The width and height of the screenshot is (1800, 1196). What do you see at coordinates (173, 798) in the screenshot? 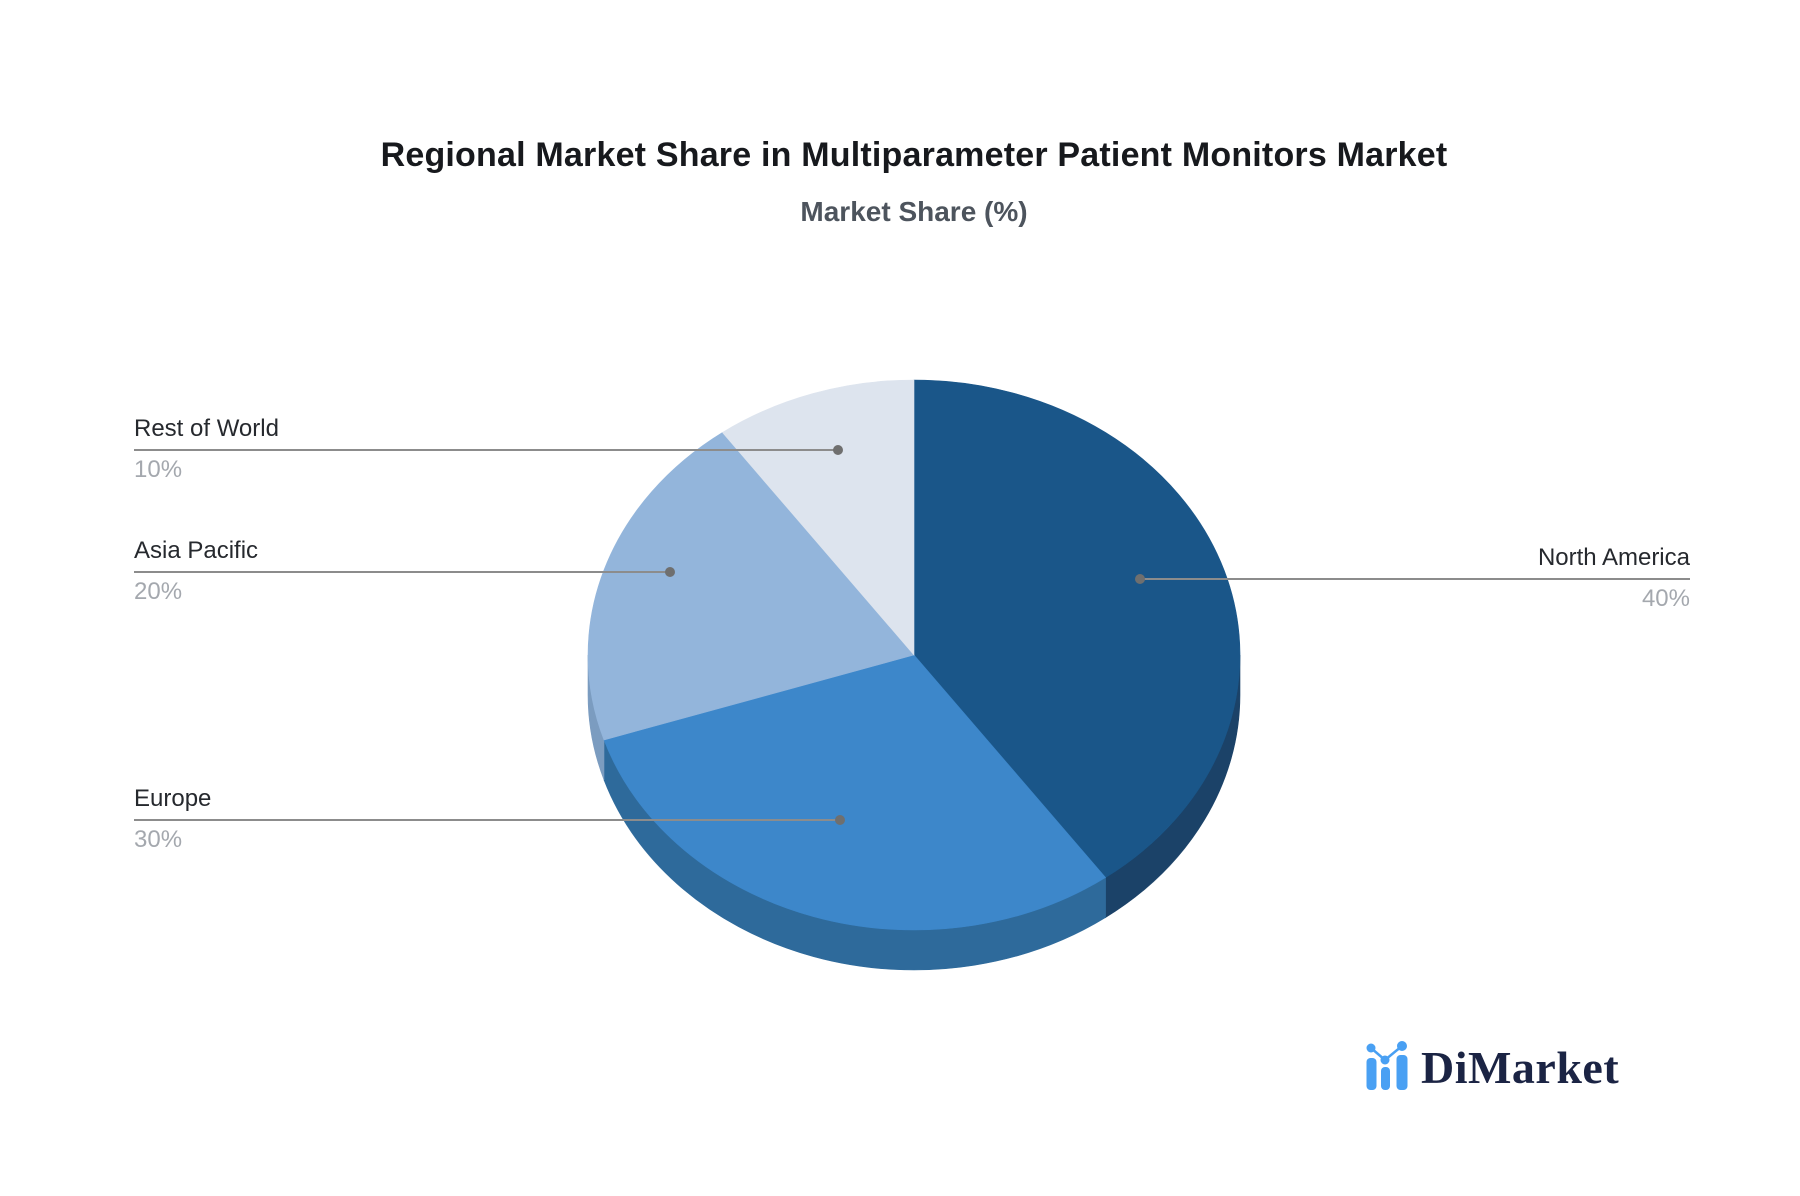
I see `slice-label: Europe` at bounding box center [173, 798].